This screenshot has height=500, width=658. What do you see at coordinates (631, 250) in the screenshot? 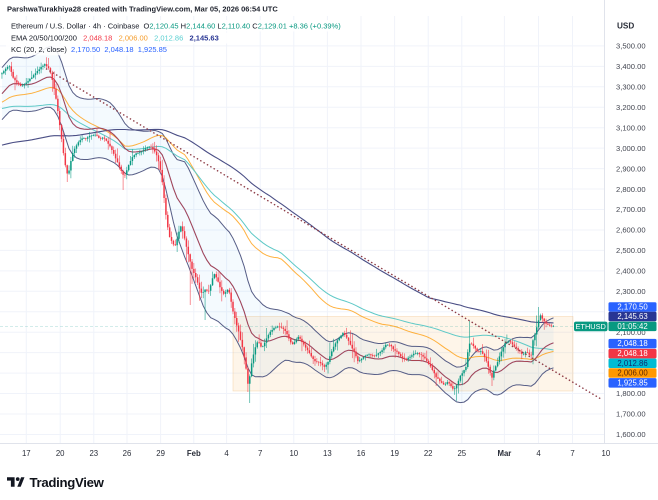
I see `svg-text: 2,500.00` at bounding box center [631, 250].